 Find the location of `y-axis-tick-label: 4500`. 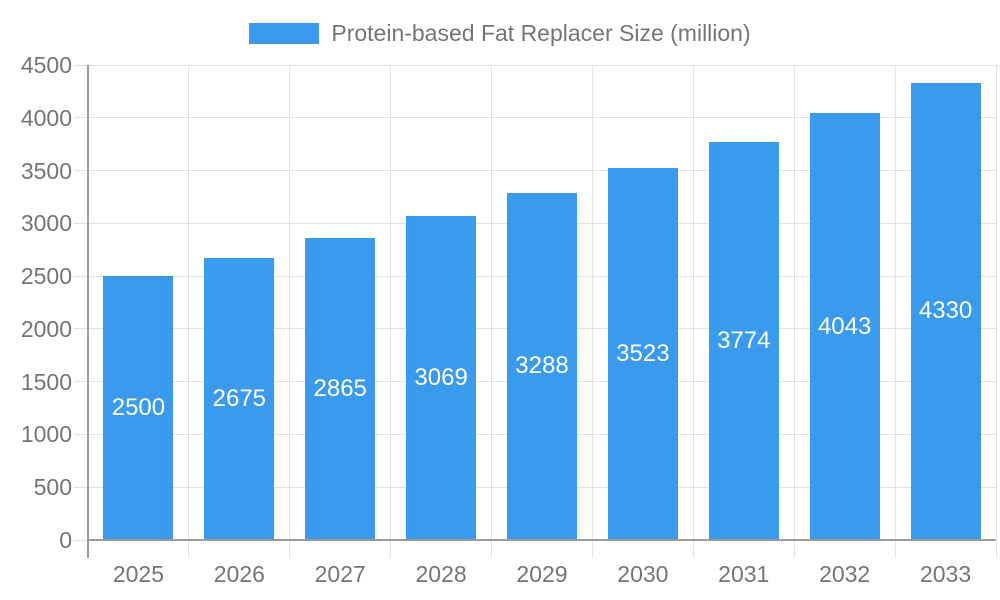

y-axis-tick-label: 4500 is located at coordinates (46, 65).